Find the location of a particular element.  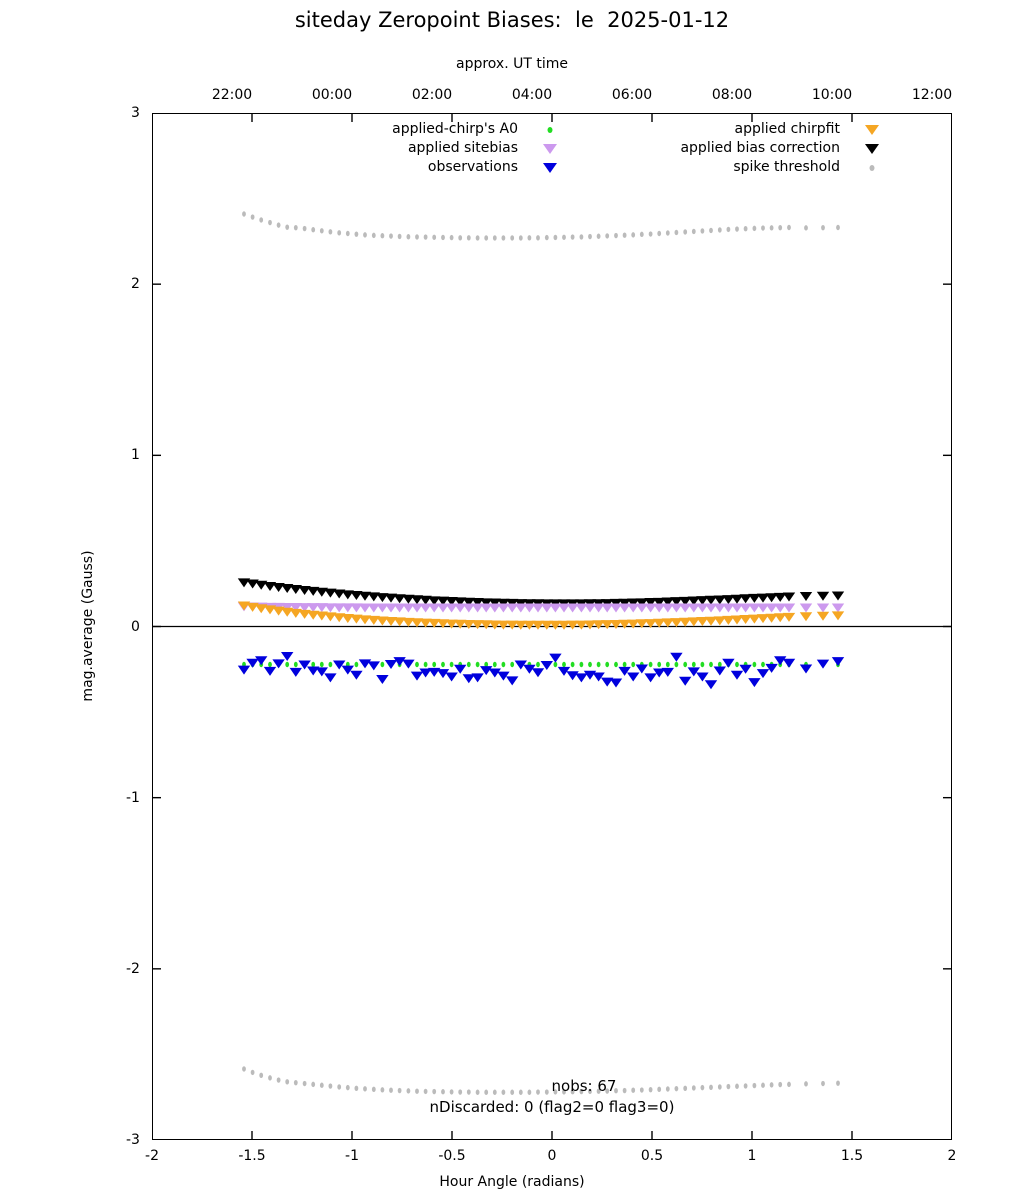

legend-item-applied-chirp-s-a0: applied-chirp's A0 is located at coordinates (410, 129).